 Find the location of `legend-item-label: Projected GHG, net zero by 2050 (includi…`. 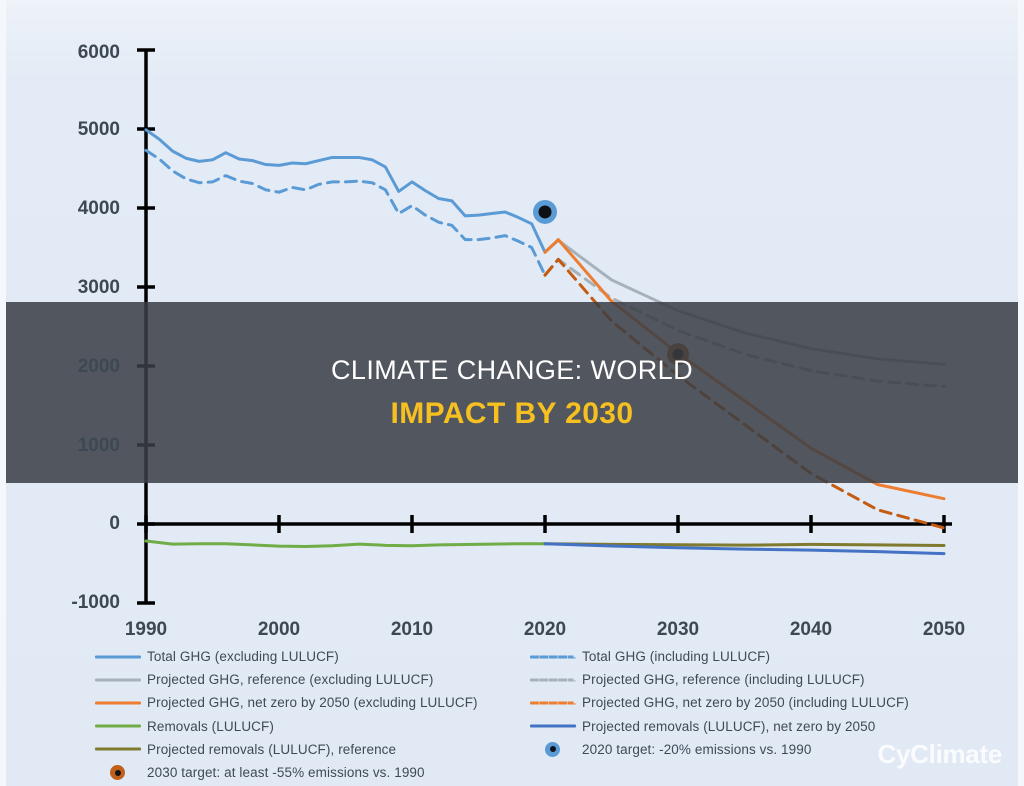

legend-item-label: Projected GHG, net zero by 2050 (includi… is located at coordinates (745, 703).